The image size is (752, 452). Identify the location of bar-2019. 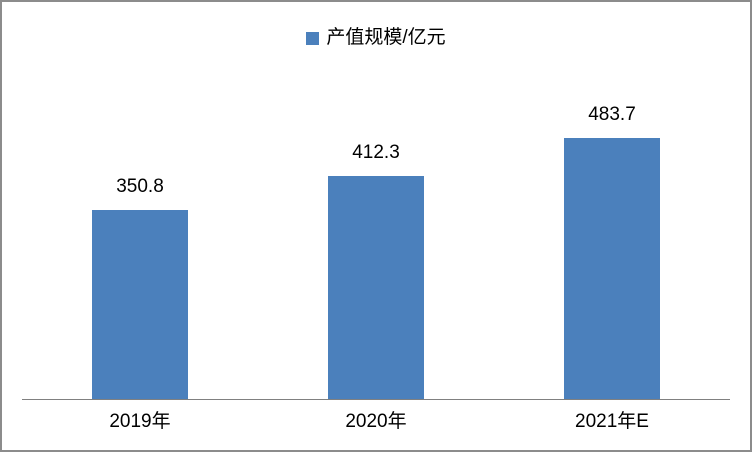
(140, 304).